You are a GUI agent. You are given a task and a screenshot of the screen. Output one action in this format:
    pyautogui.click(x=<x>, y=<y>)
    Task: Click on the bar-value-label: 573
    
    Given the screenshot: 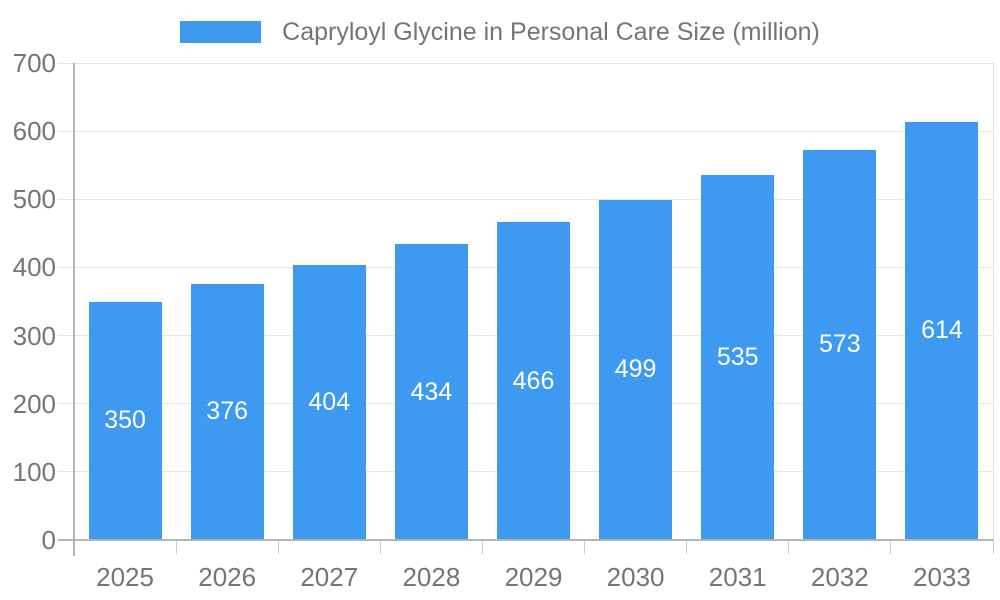 What is the action you would take?
    pyautogui.click(x=839, y=344)
    